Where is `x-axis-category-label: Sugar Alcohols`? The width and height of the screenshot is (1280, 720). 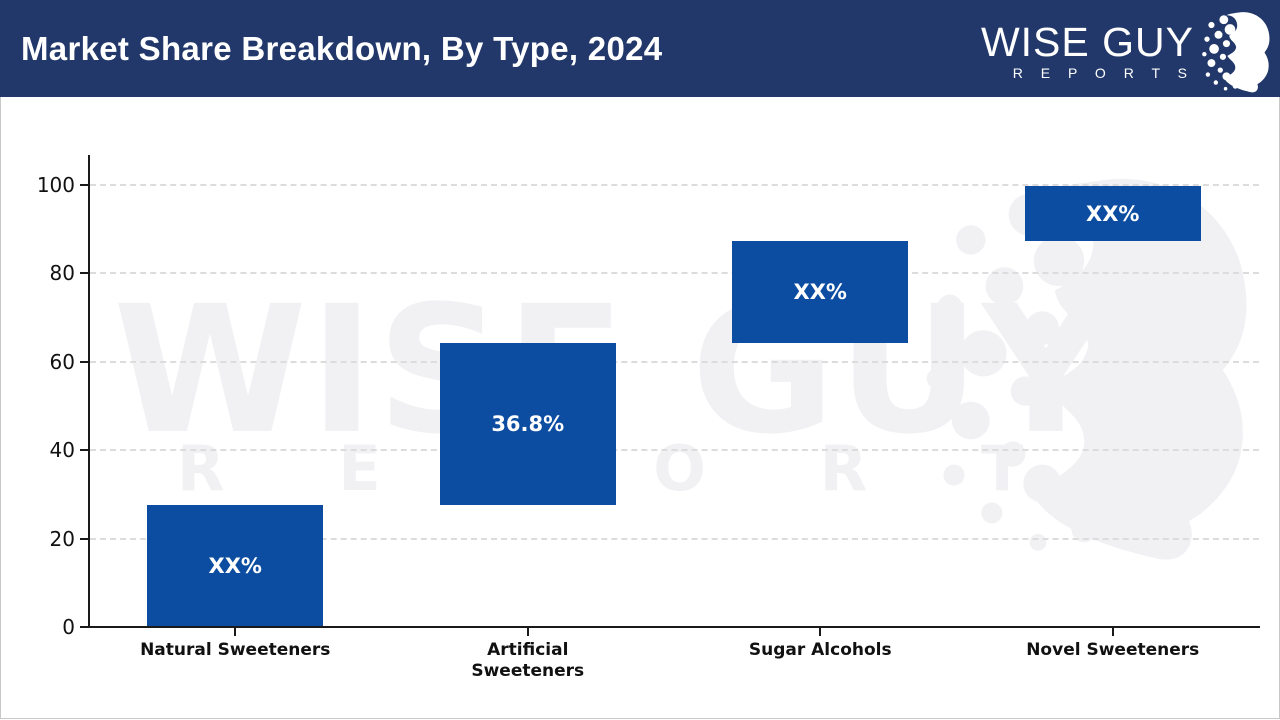
x-axis-category-label: Sugar Alcohols is located at coordinates (820, 650).